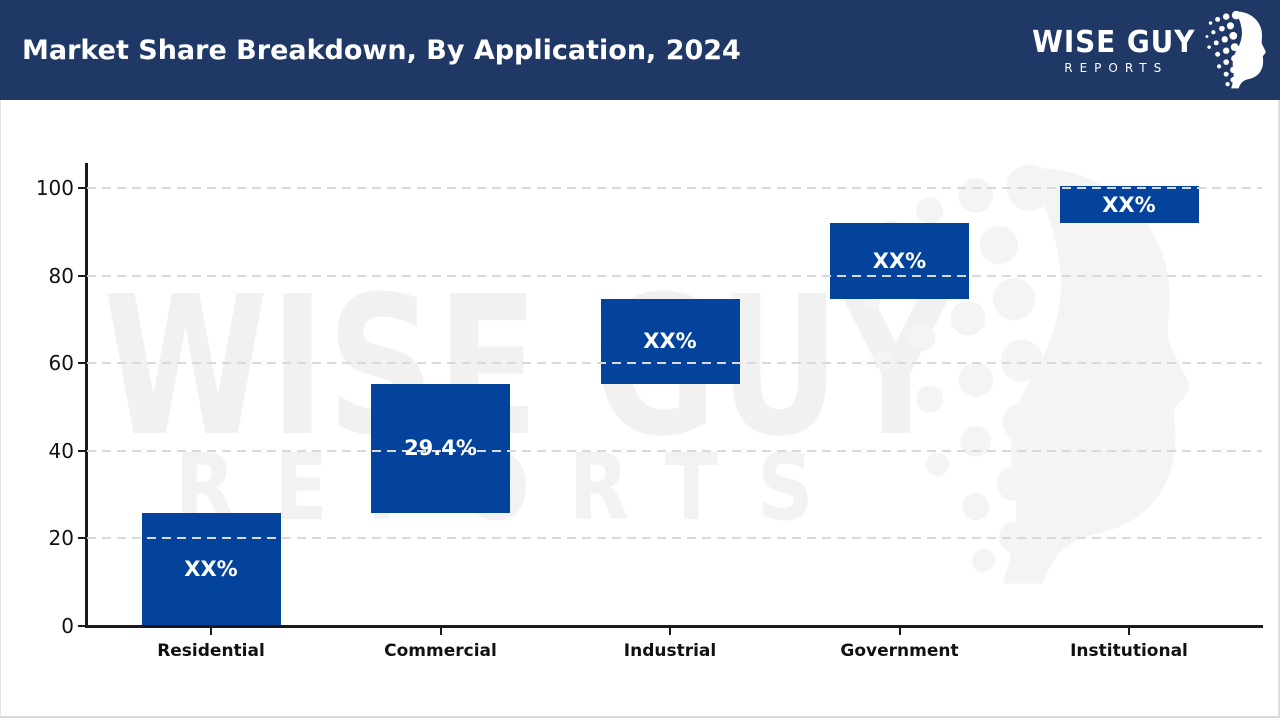 This screenshot has width=1280, height=720. I want to click on brand-logo: WISE GUY REPORTS, so click(1146, 50).